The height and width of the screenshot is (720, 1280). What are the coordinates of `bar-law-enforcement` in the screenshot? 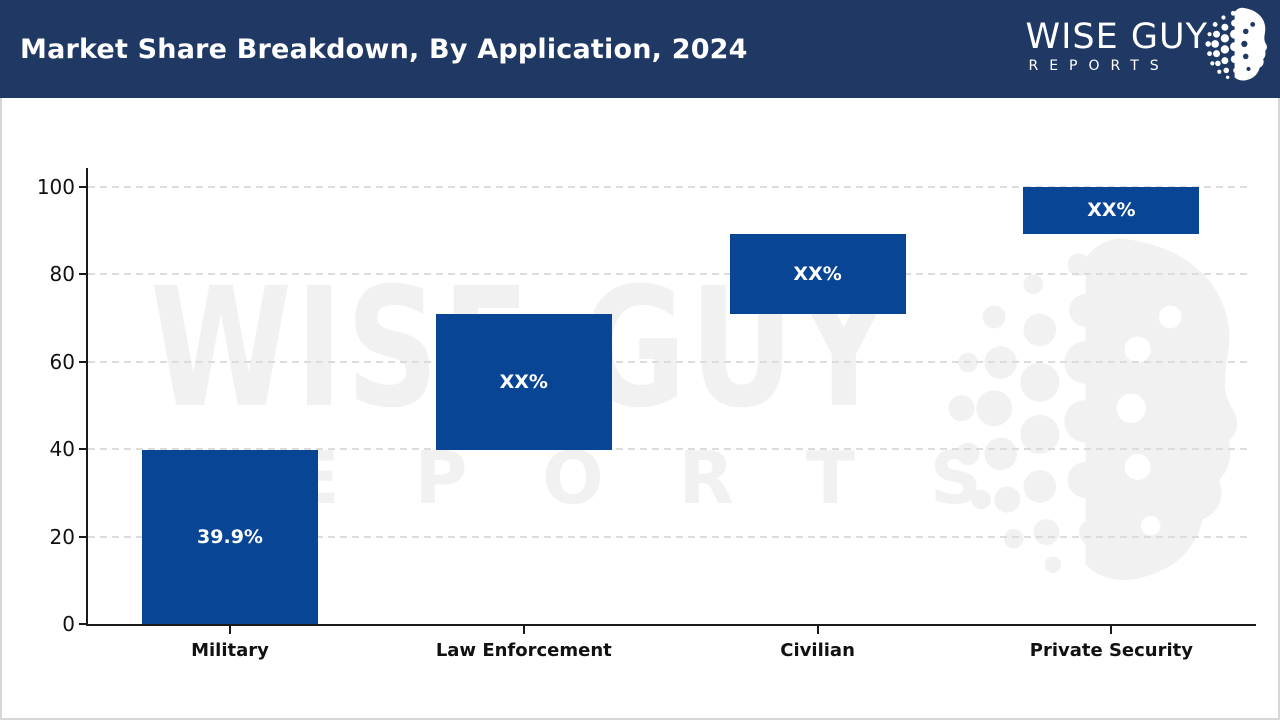 It's located at (523, 381).